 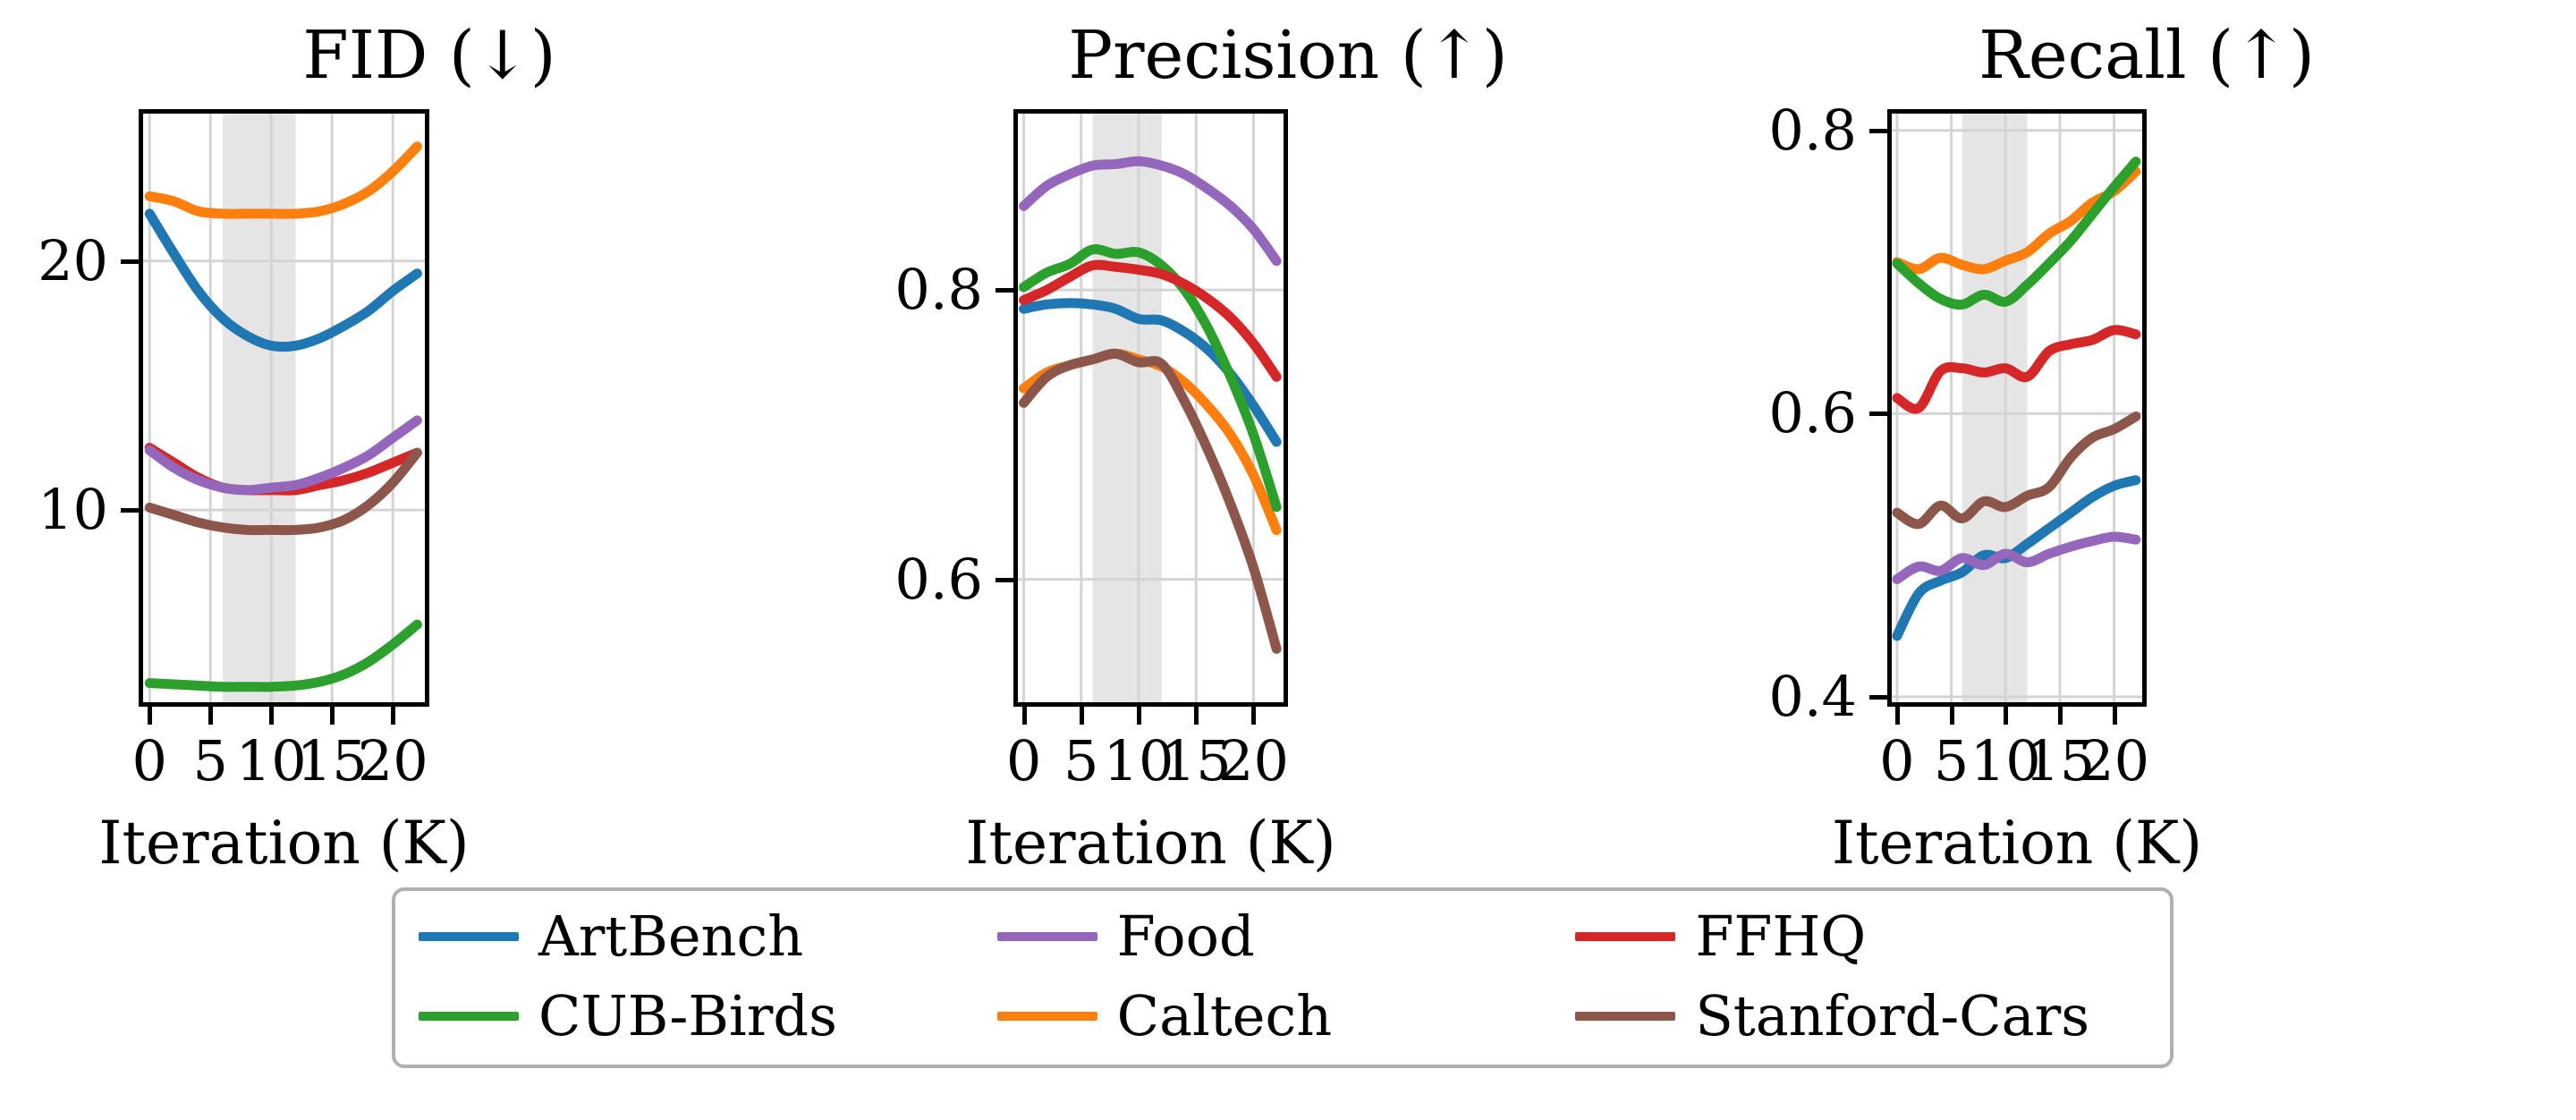 I want to click on legend-label: Caltech, so click(x=1224, y=1015).